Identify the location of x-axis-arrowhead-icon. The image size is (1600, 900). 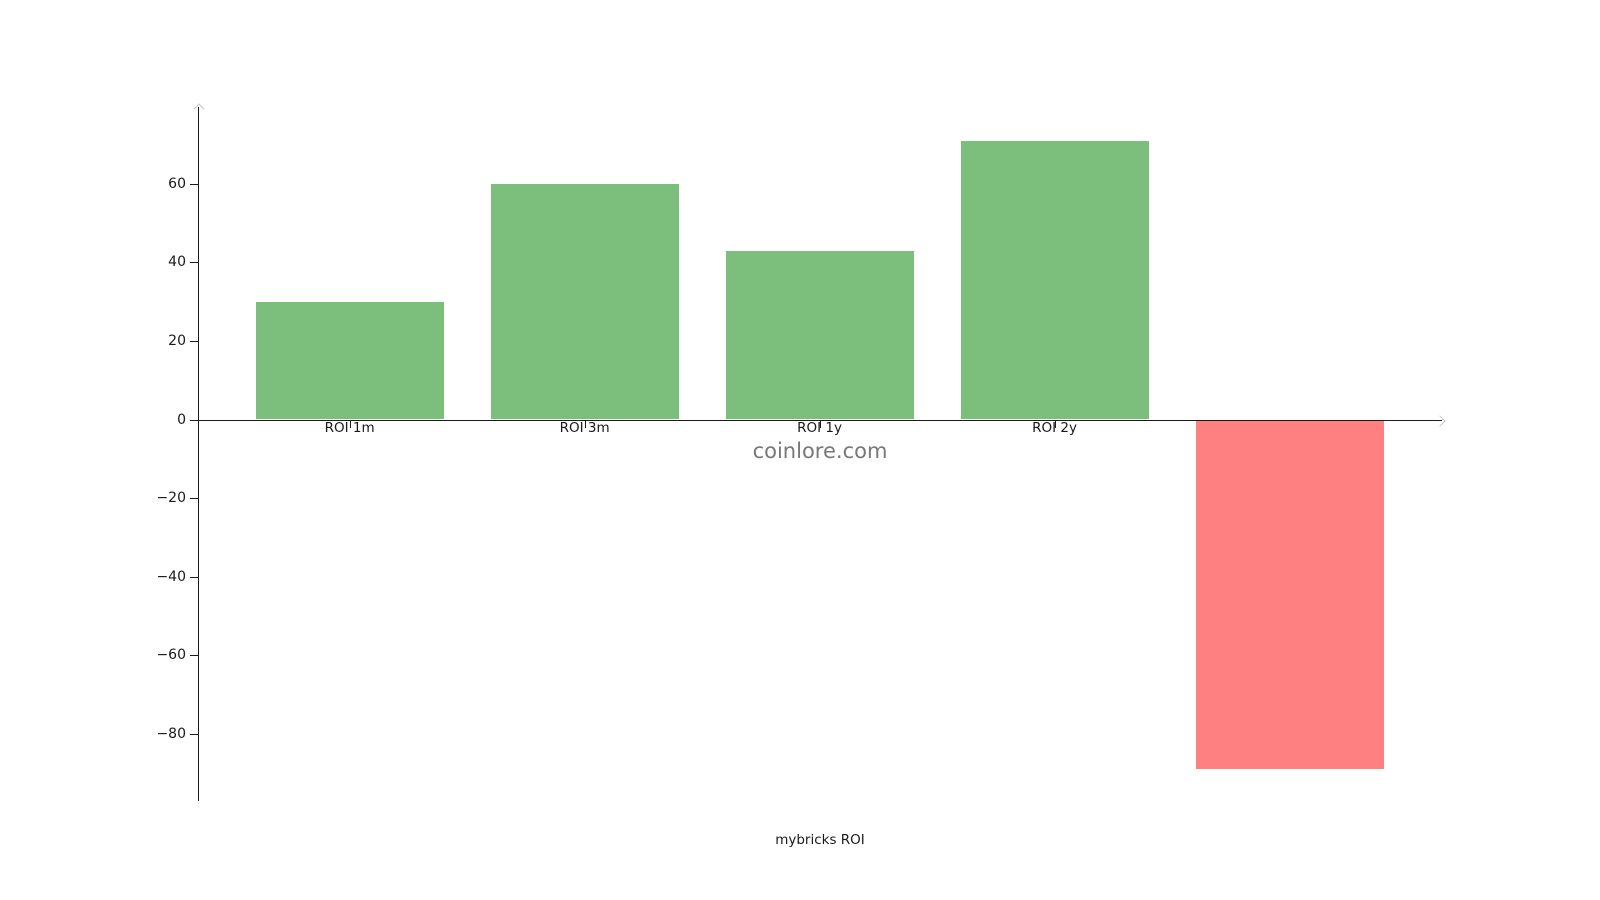
(1440, 420).